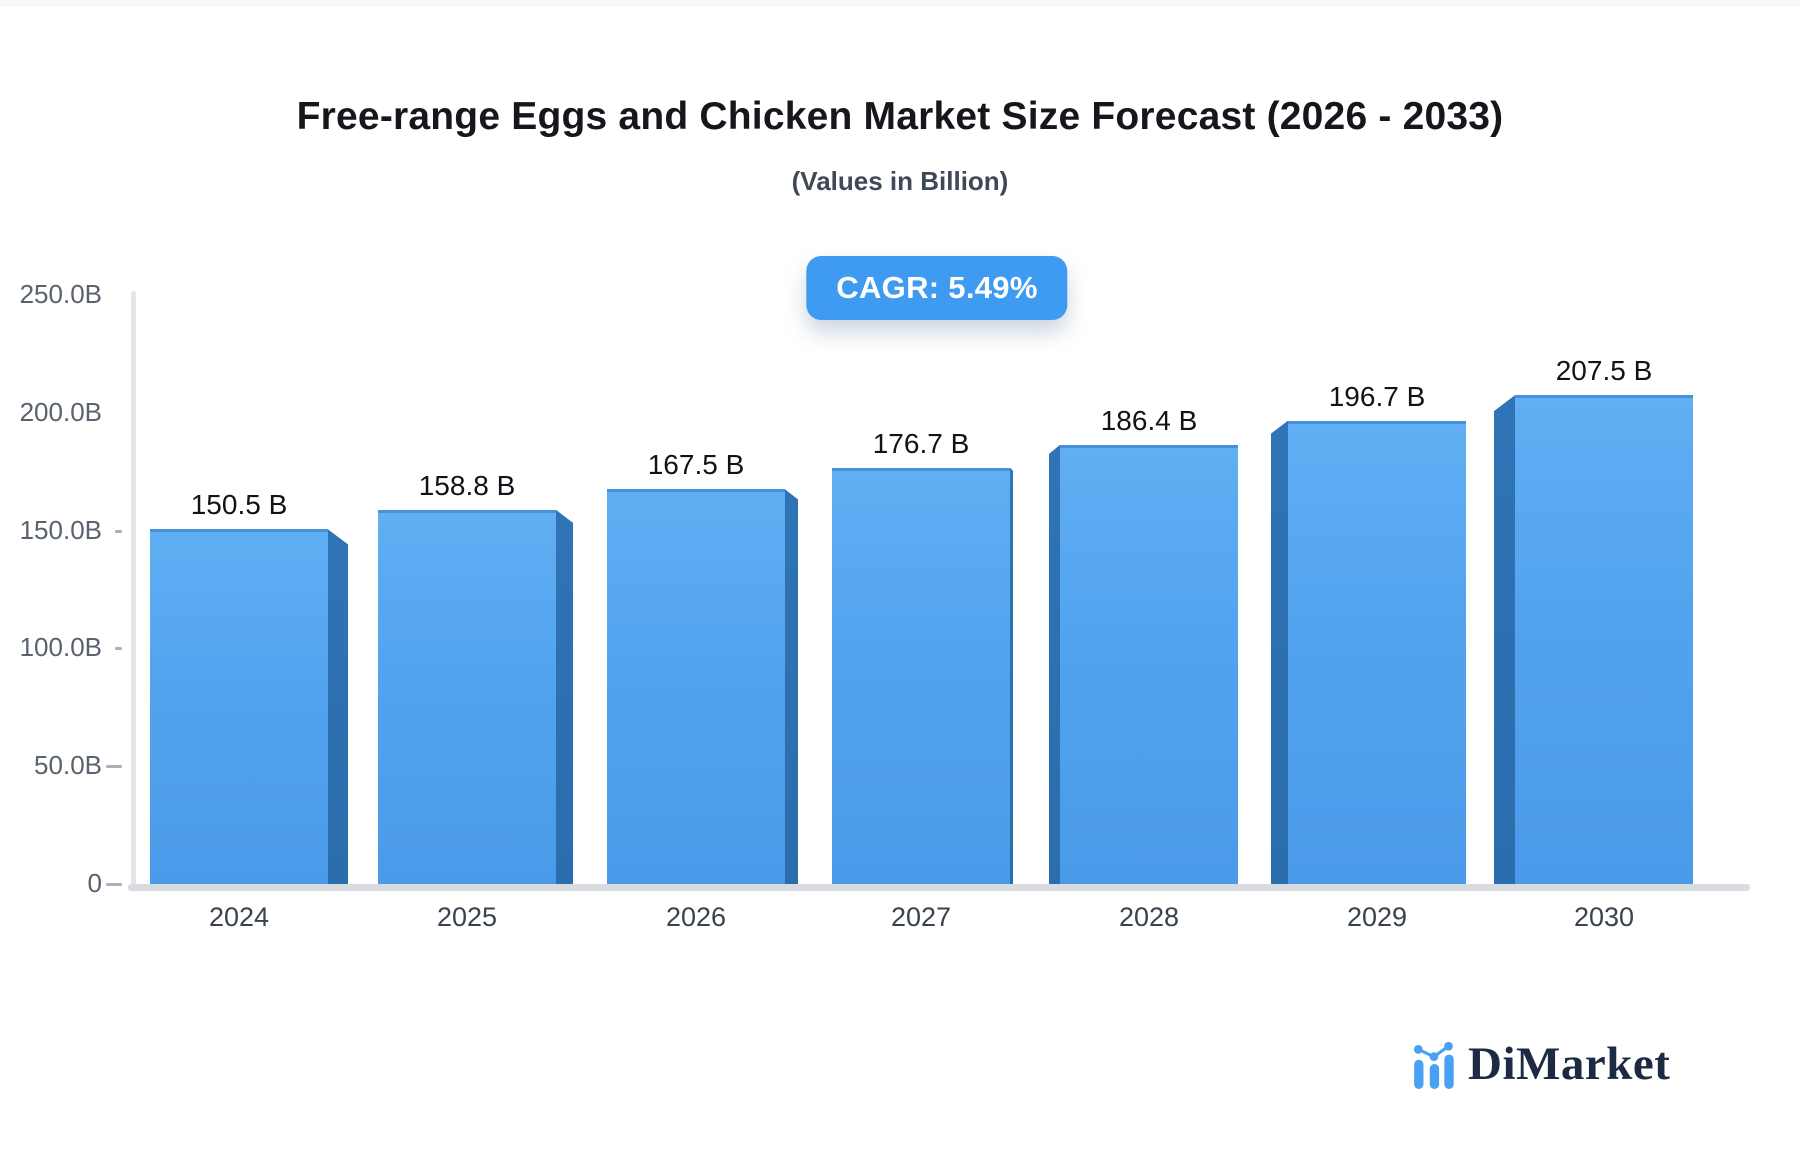 This screenshot has width=1800, height=1156. Describe the element at coordinates (239, 505) in the screenshot. I see `bar-value-label: 150.5 B` at that location.